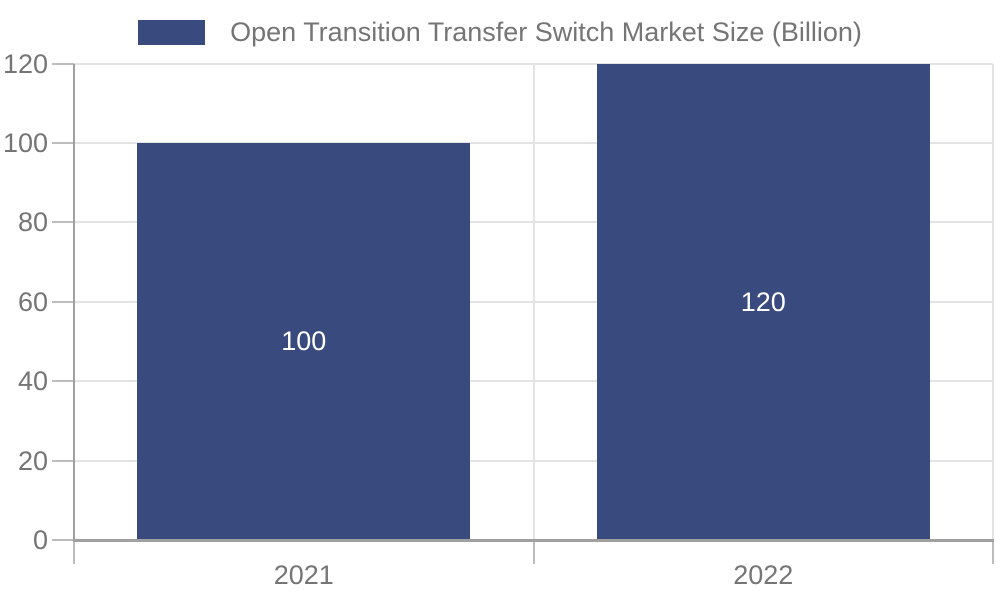 Image resolution: width=1000 pixels, height=600 pixels. I want to click on y-axis-tick-label: 80, so click(32, 222).